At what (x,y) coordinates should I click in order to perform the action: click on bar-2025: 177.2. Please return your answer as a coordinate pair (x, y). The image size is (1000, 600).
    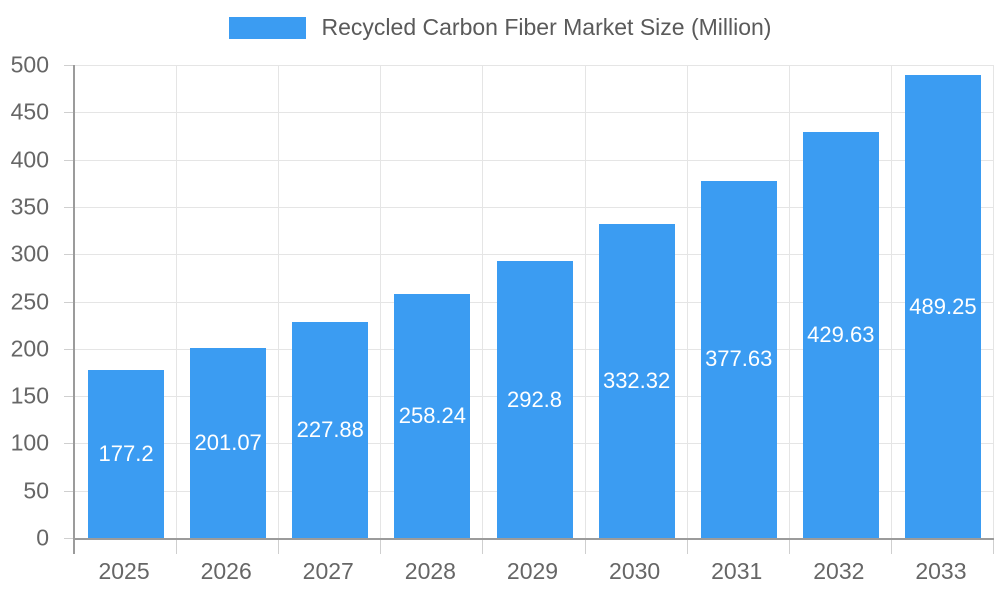
    Looking at the image, I should click on (126, 454).